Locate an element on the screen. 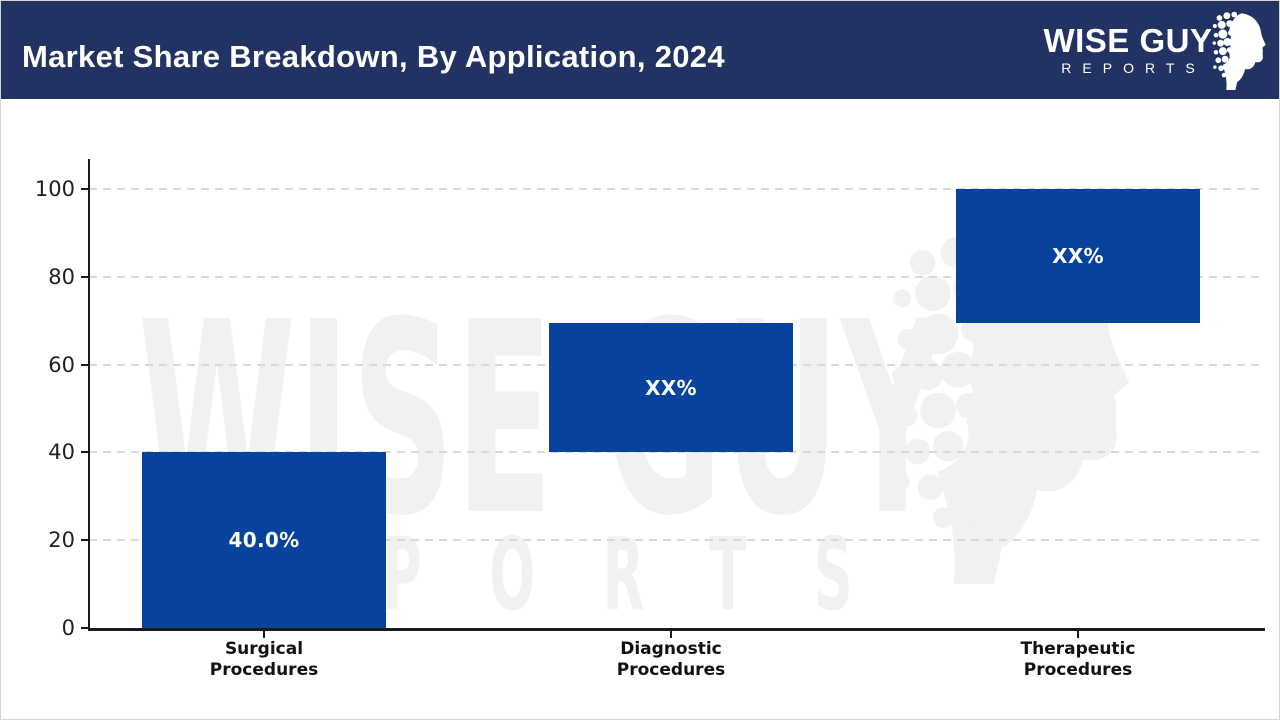 The width and height of the screenshot is (1280, 720). bar-diagnostic-procedures: XX% is located at coordinates (671, 387).